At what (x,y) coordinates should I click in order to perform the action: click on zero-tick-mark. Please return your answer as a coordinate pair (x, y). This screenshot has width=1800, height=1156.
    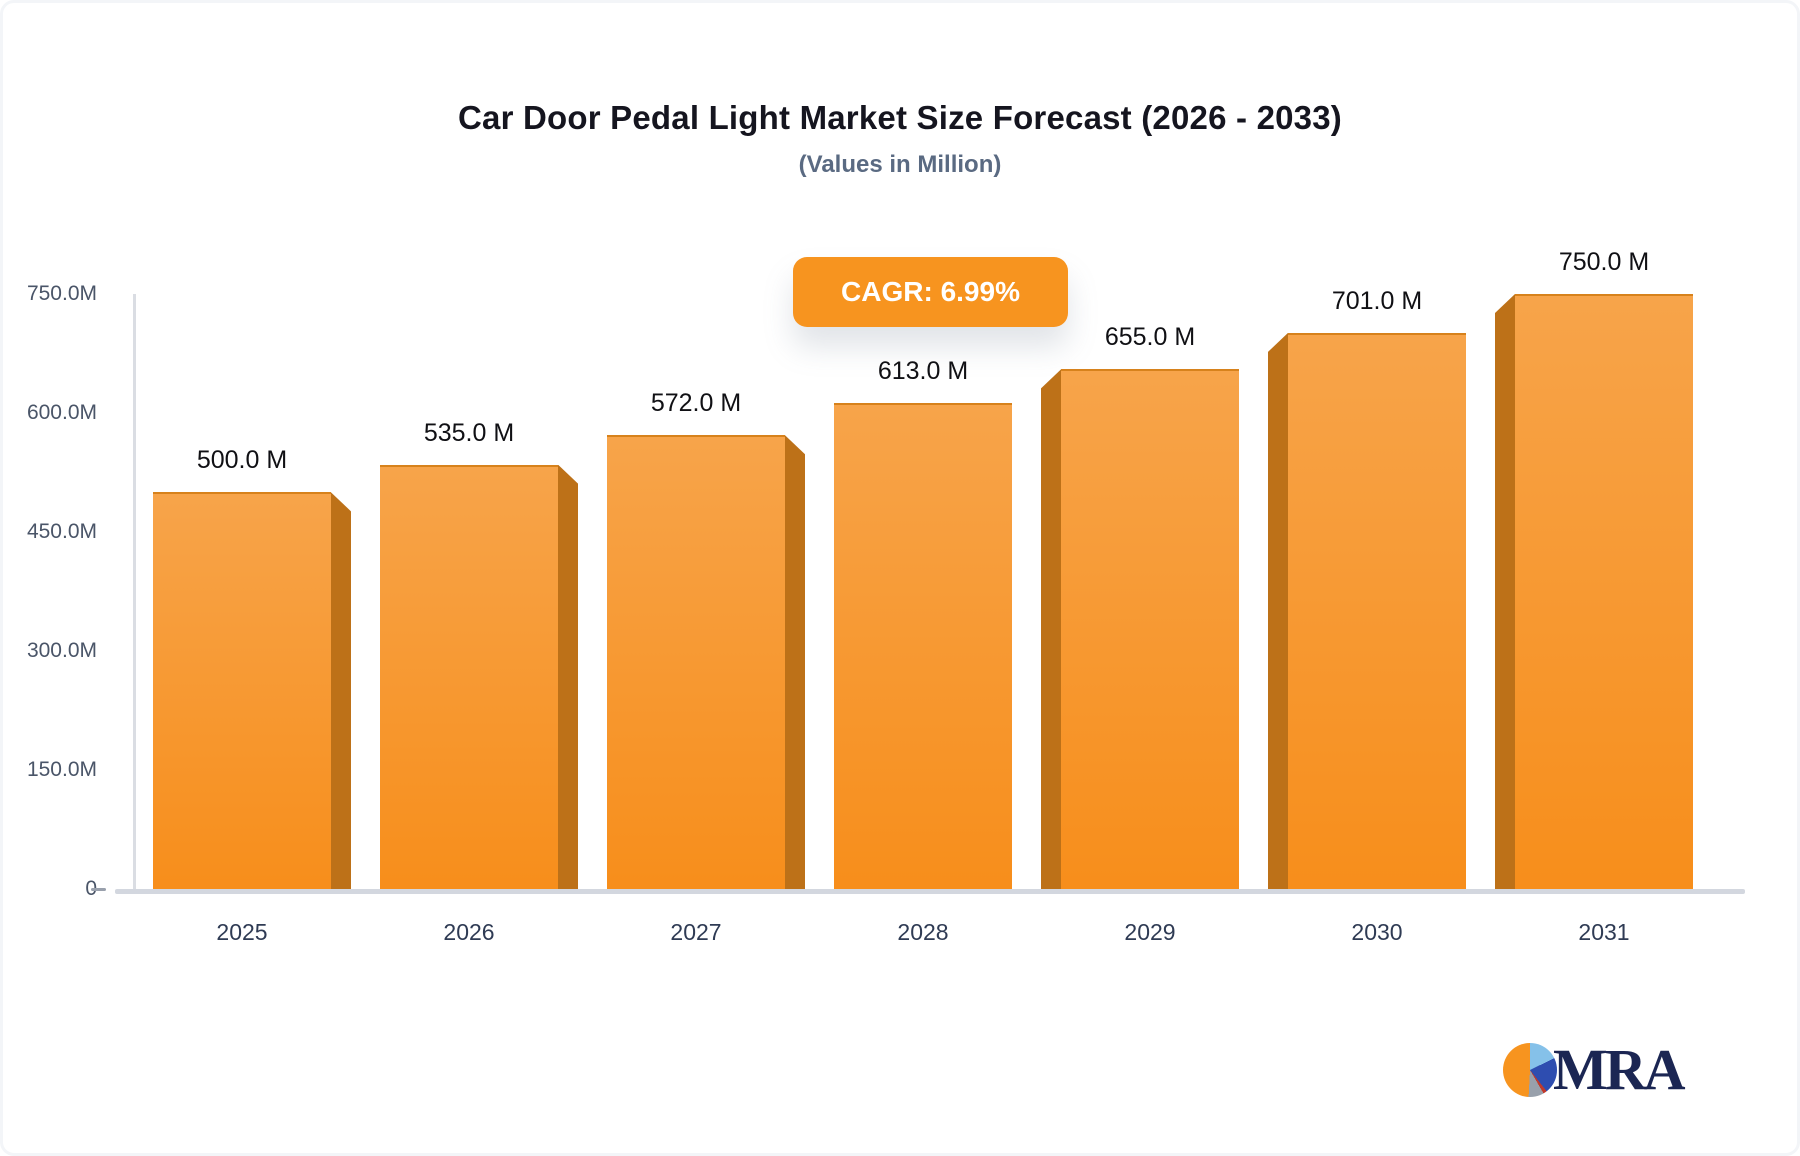
    Looking at the image, I should click on (98, 889).